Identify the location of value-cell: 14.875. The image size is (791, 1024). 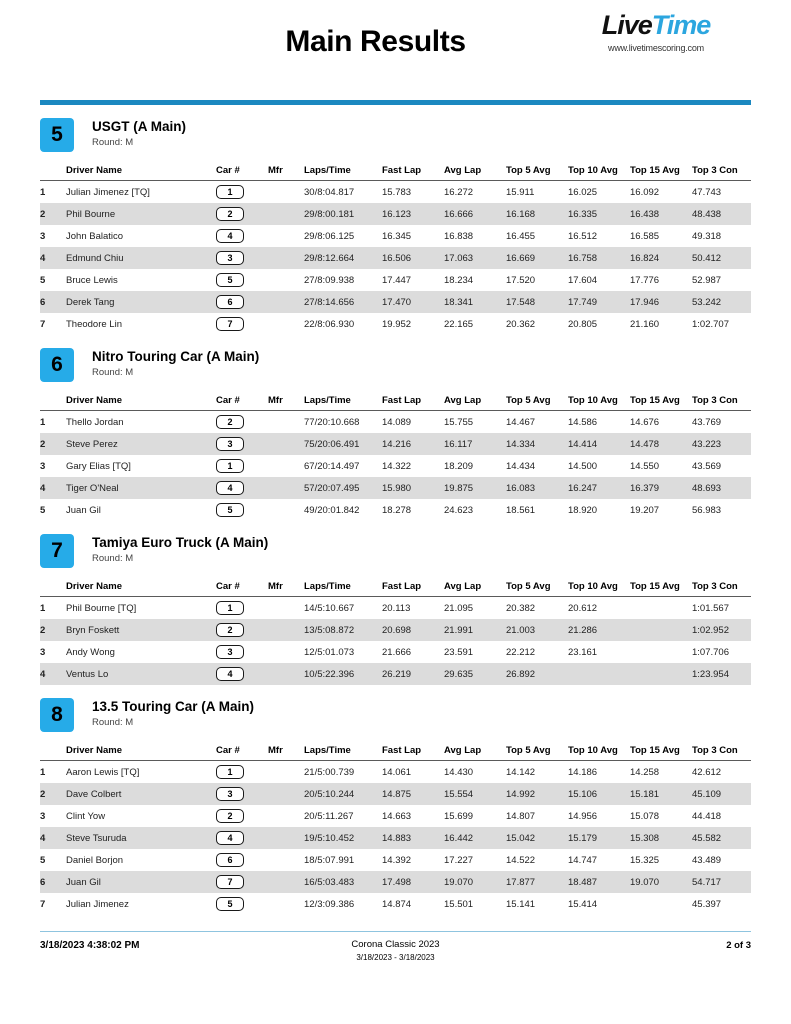
(413, 794).